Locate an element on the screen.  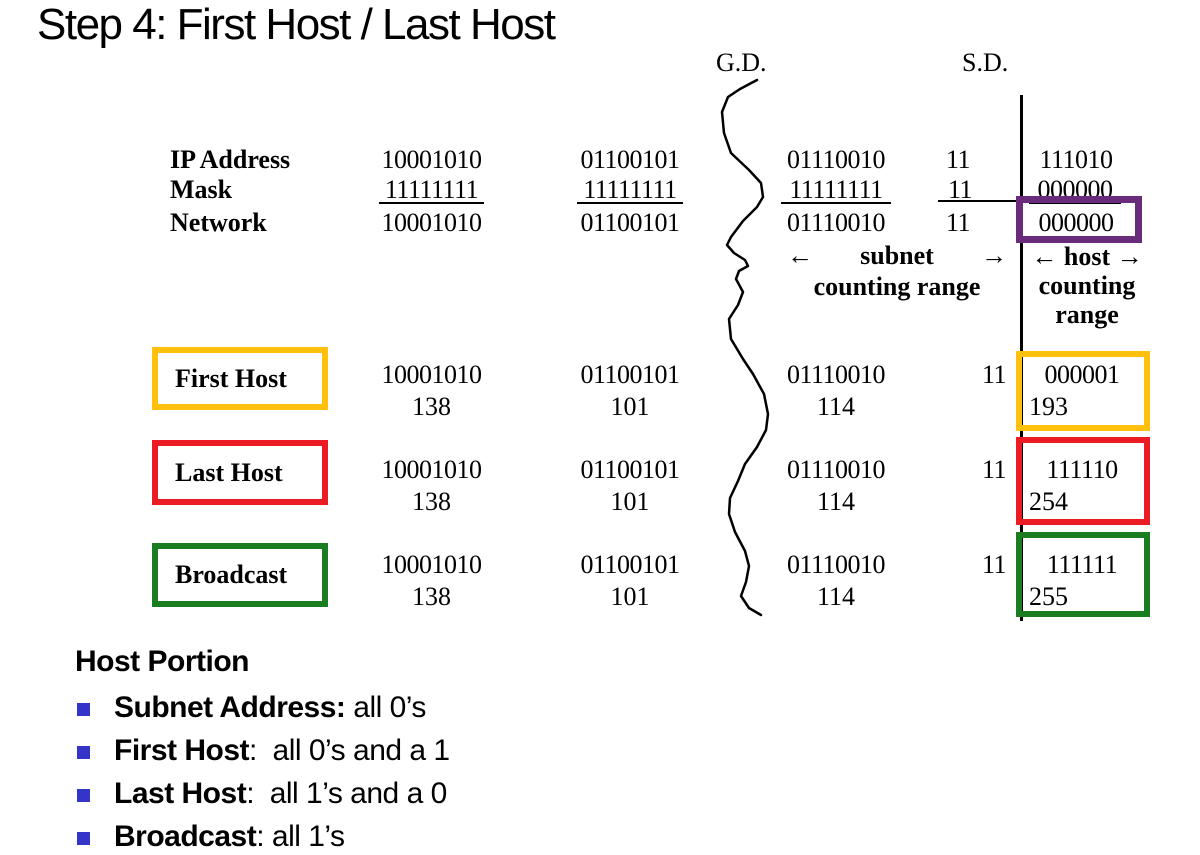
gd-label: G.D. is located at coordinates (741, 62).